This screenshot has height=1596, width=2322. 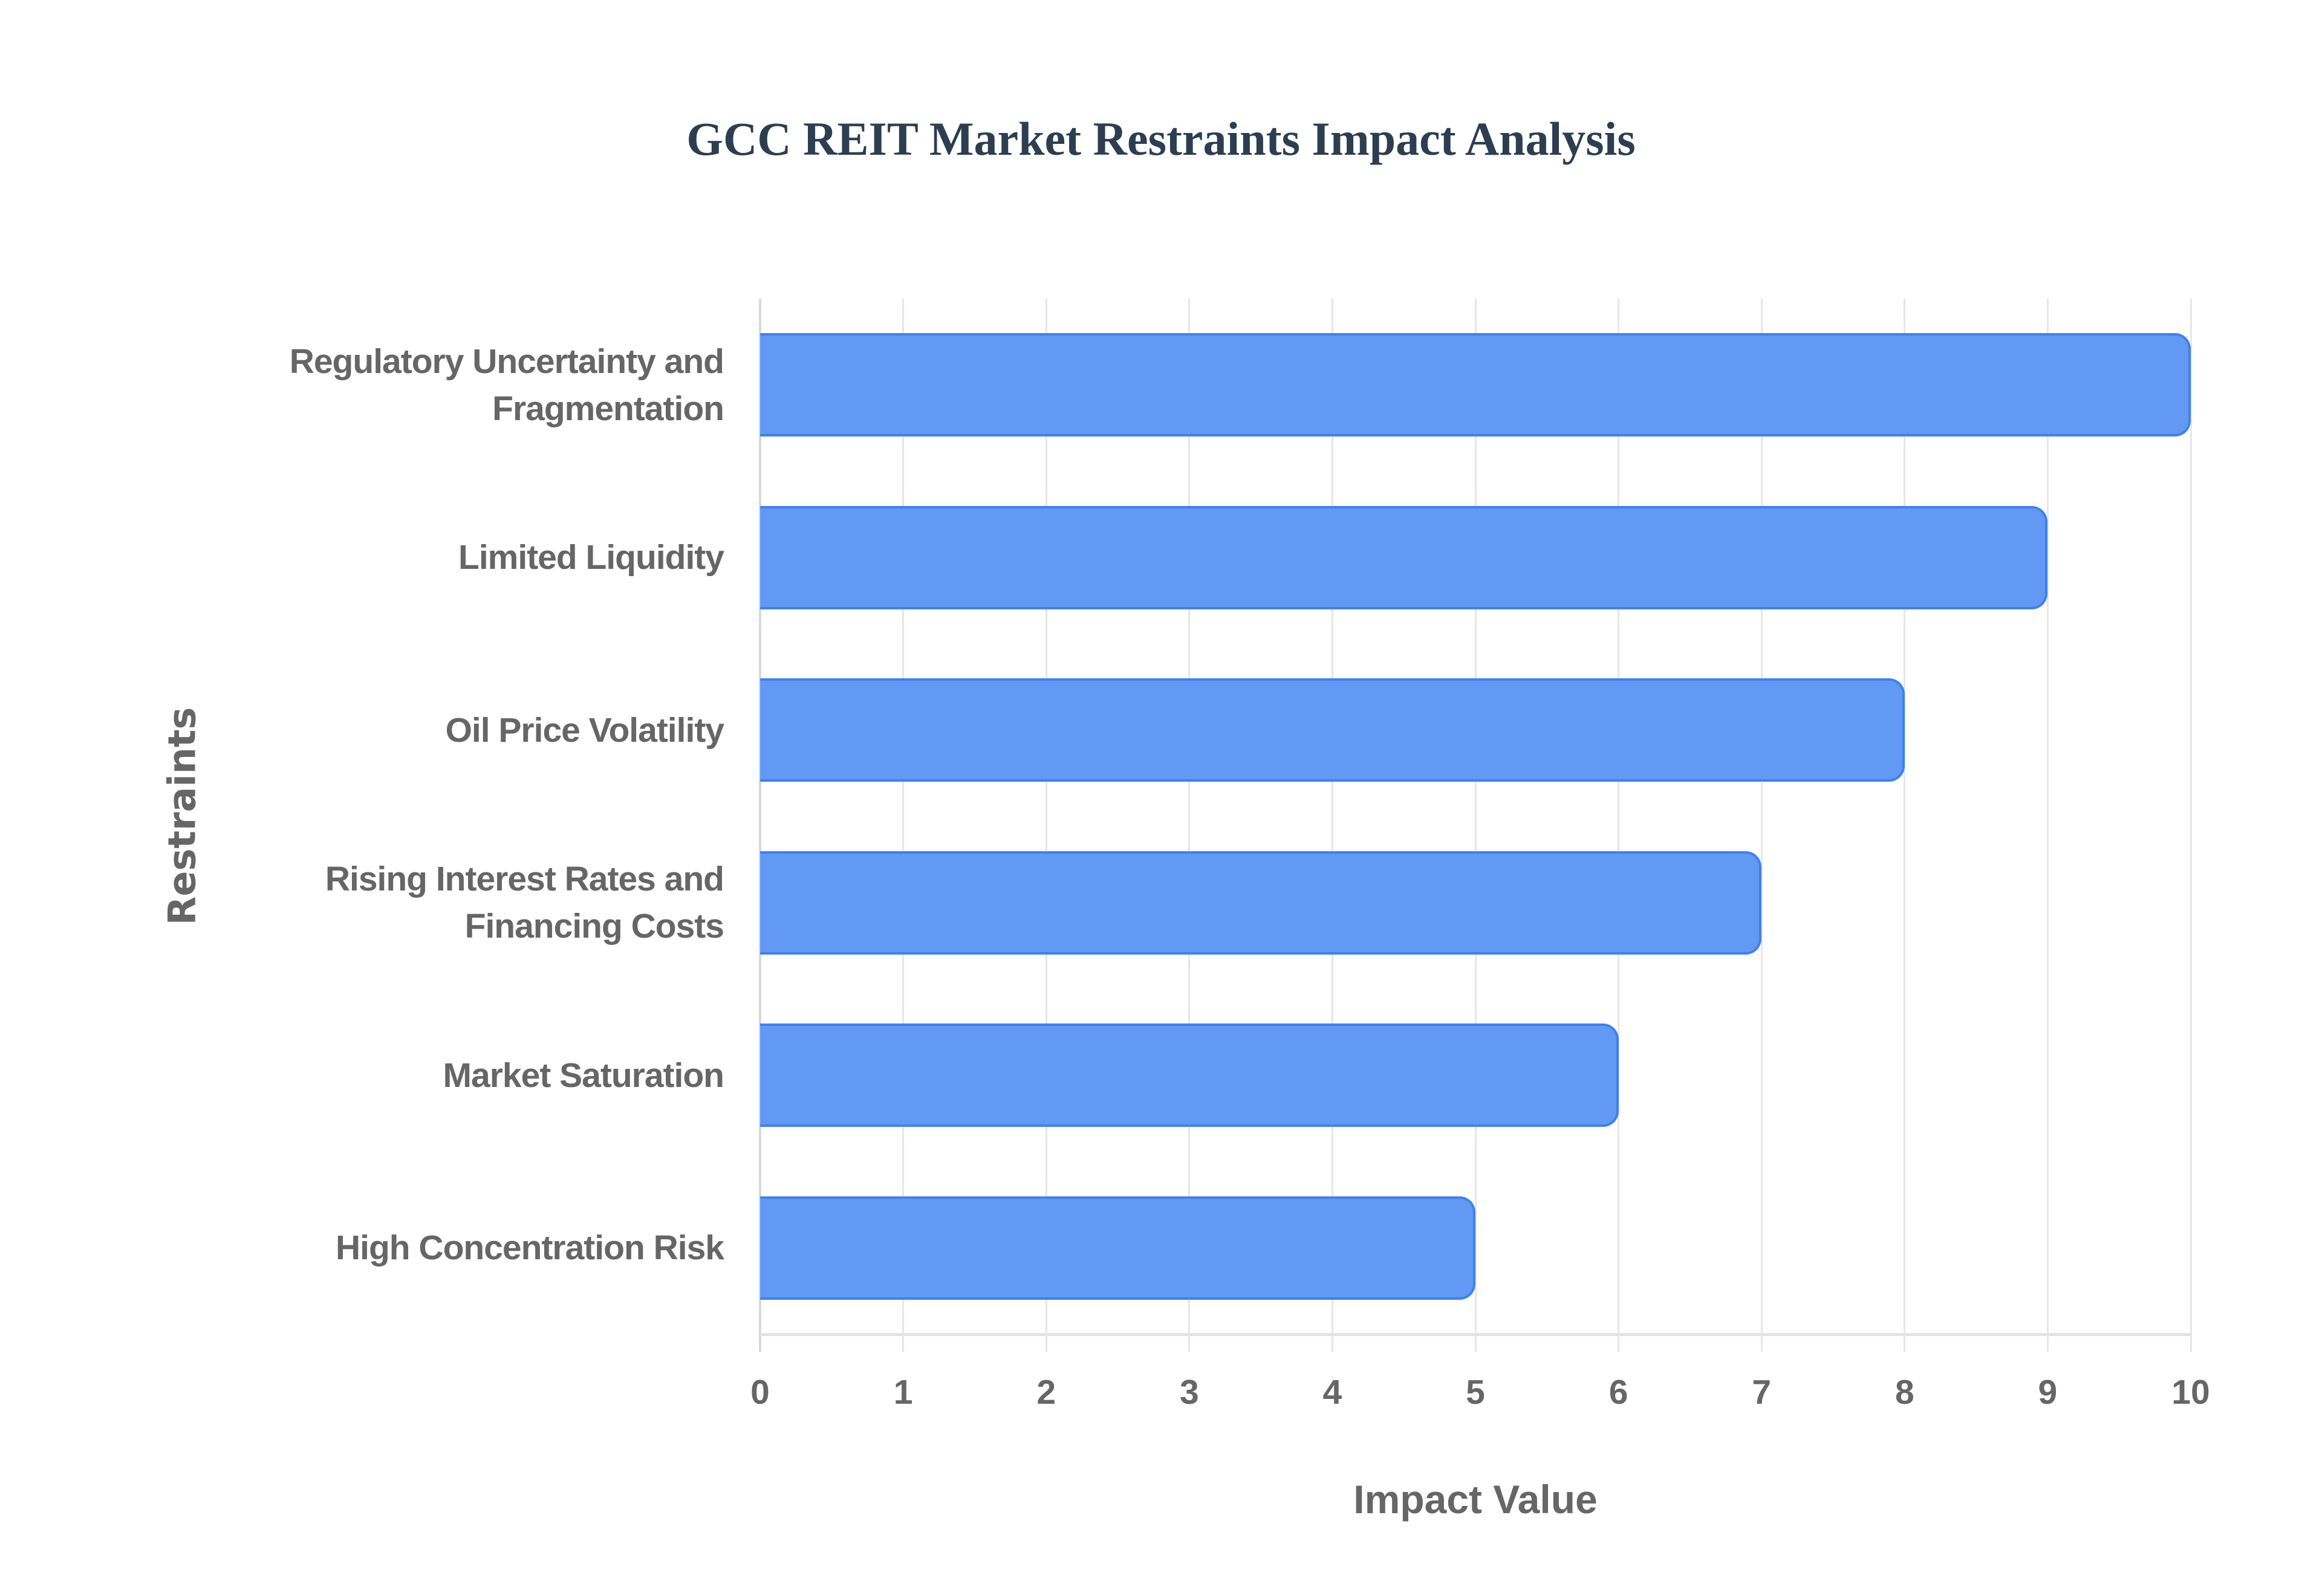 What do you see at coordinates (594, 926) in the screenshot?
I see `y-tick-label-line: Financing Costs` at bounding box center [594, 926].